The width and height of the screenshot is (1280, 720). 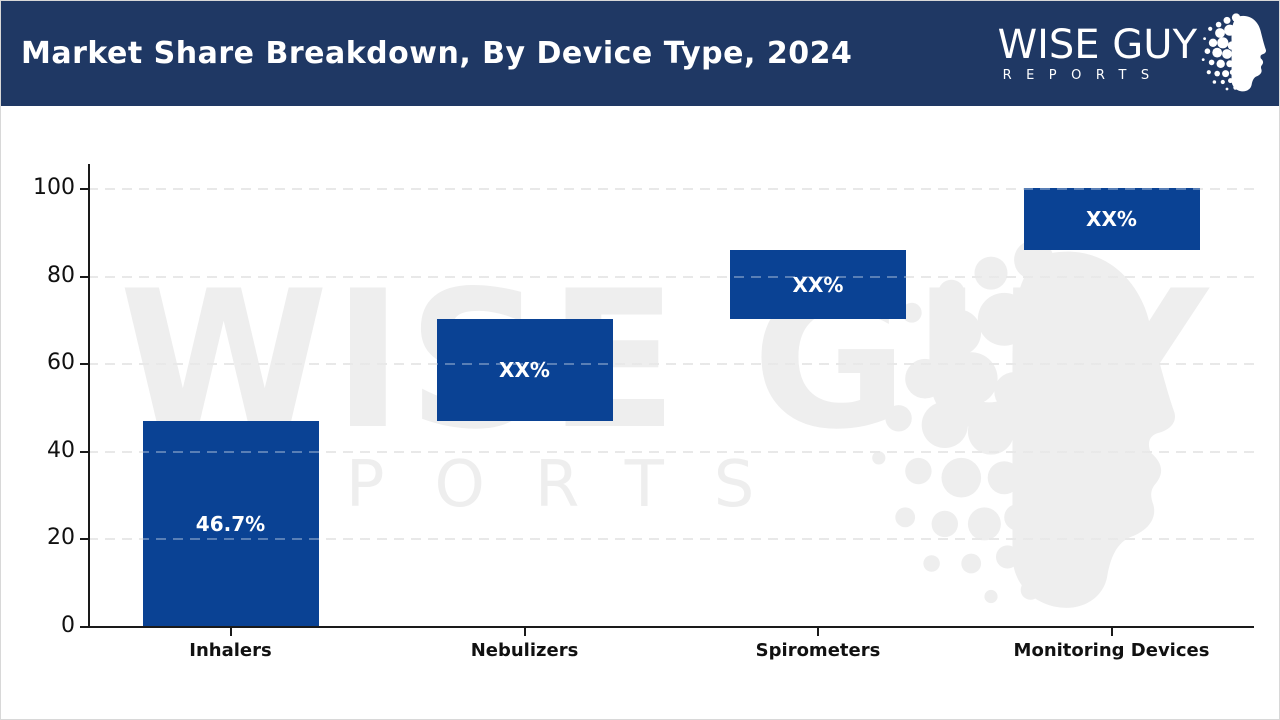 I want to click on bar-nebulizers, so click(x=524, y=370).